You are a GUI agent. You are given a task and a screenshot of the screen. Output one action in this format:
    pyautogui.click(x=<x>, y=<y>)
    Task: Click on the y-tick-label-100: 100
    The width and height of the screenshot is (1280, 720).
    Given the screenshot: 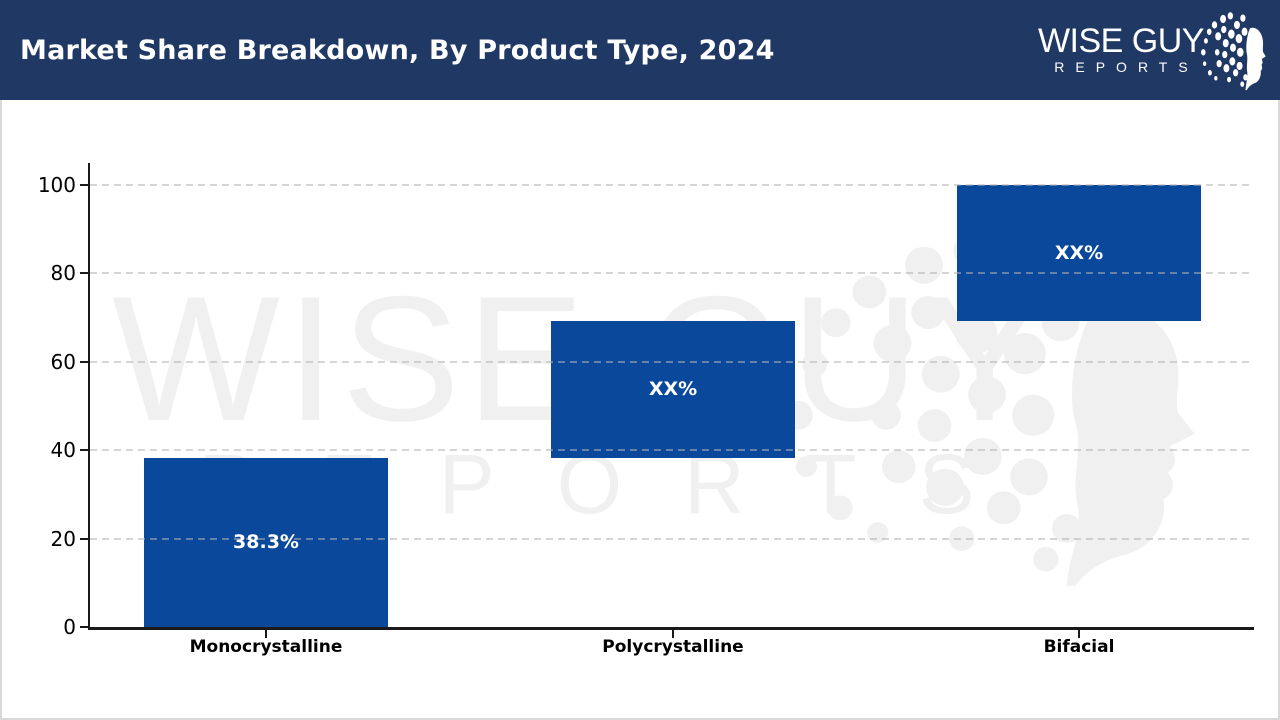 What is the action you would take?
    pyautogui.click(x=56, y=185)
    